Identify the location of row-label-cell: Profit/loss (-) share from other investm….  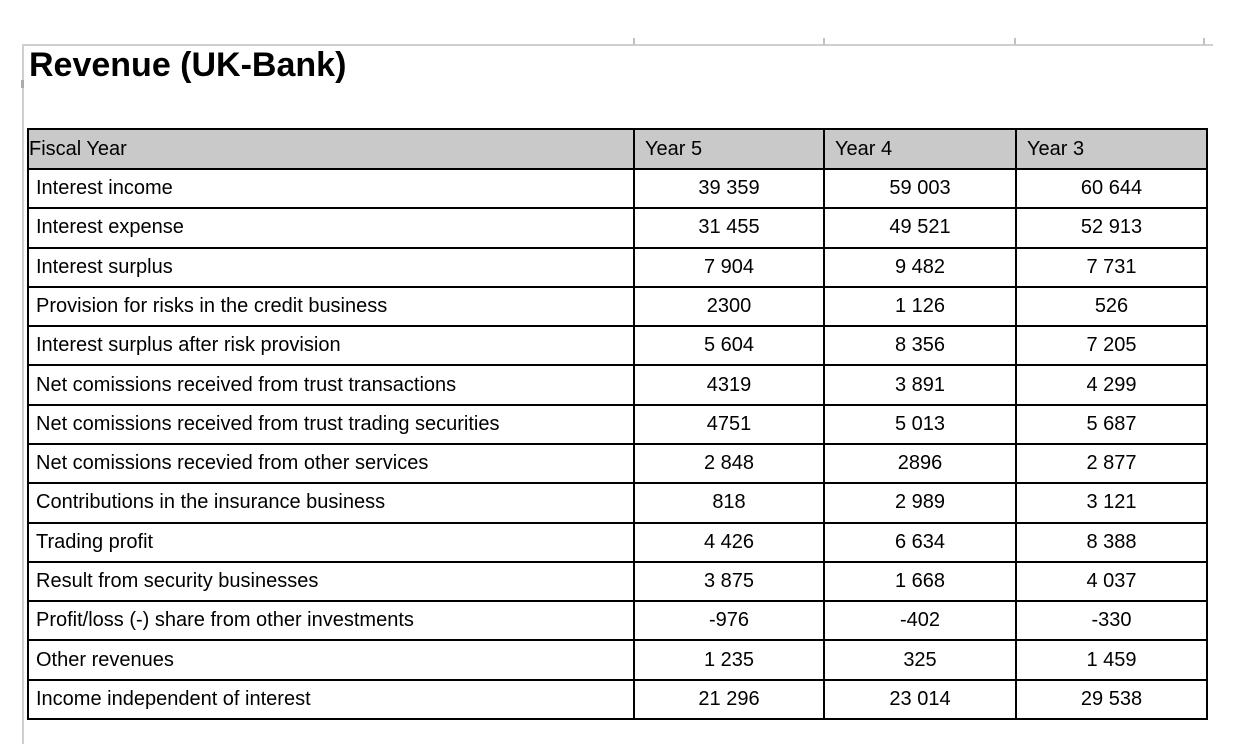
(331, 621).